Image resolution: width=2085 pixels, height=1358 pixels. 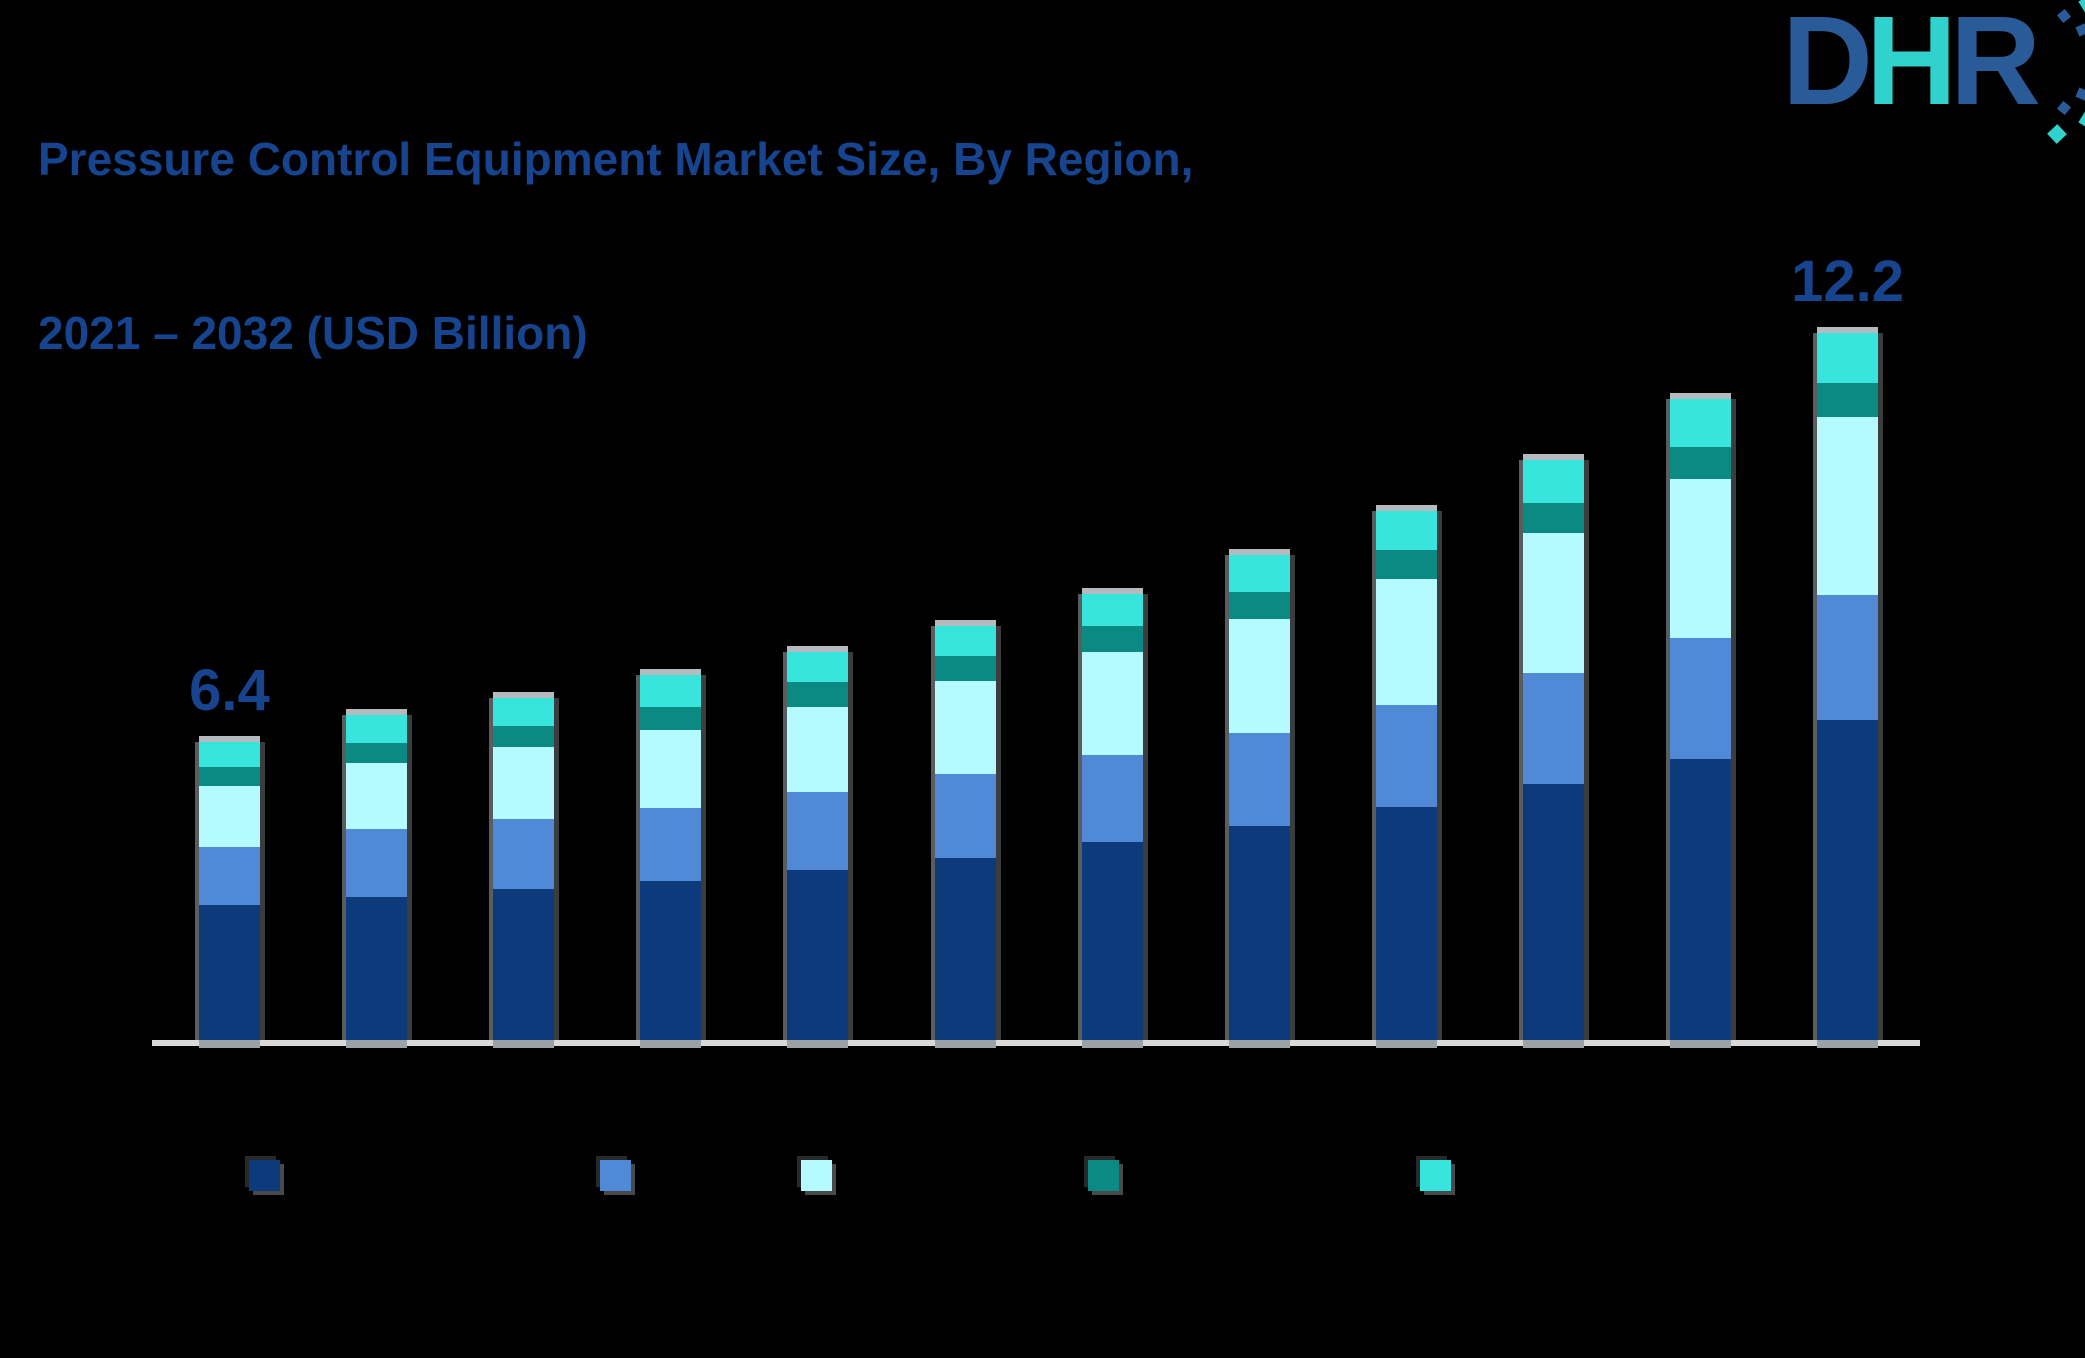 What do you see at coordinates (313, 333) in the screenshot?
I see `chart-title-line2: 2021 – 2032 (USD Billion)` at bounding box center [313, 333].